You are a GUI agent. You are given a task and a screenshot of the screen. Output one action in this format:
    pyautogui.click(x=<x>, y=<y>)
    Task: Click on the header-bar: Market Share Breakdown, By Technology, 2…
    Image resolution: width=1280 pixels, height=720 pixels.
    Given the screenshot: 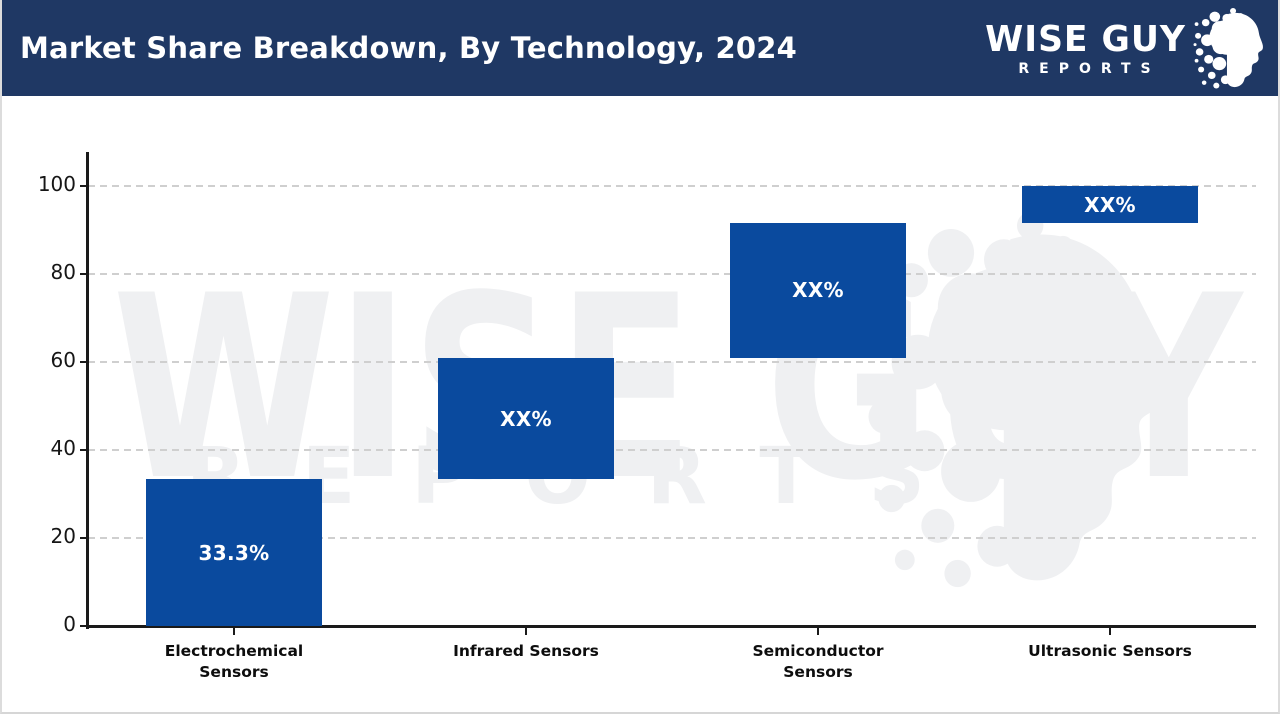 What is the action you would take?
    pyautogui.click(x=640, y=48)
    